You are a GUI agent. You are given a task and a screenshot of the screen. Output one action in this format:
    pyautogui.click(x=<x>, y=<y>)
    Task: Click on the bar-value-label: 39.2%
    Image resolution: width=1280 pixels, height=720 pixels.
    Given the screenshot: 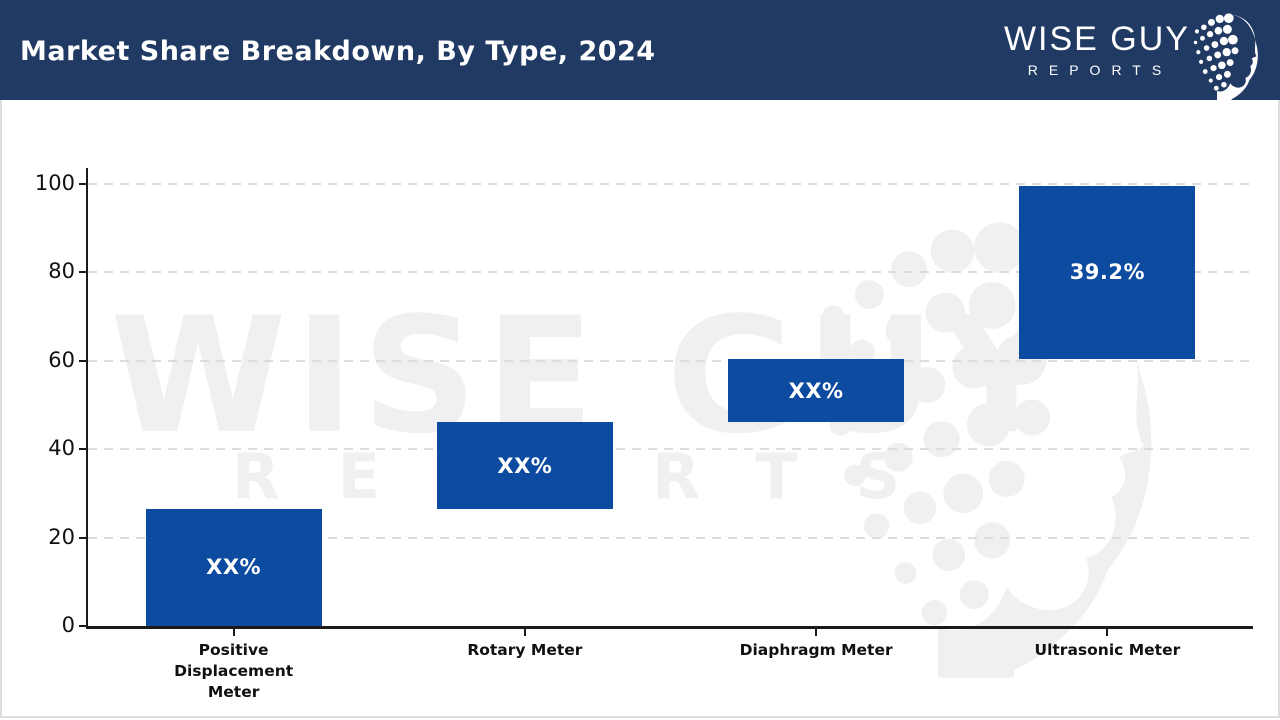 What is the action you would take?
    pyautogui.click(x=1107, y=272)
    